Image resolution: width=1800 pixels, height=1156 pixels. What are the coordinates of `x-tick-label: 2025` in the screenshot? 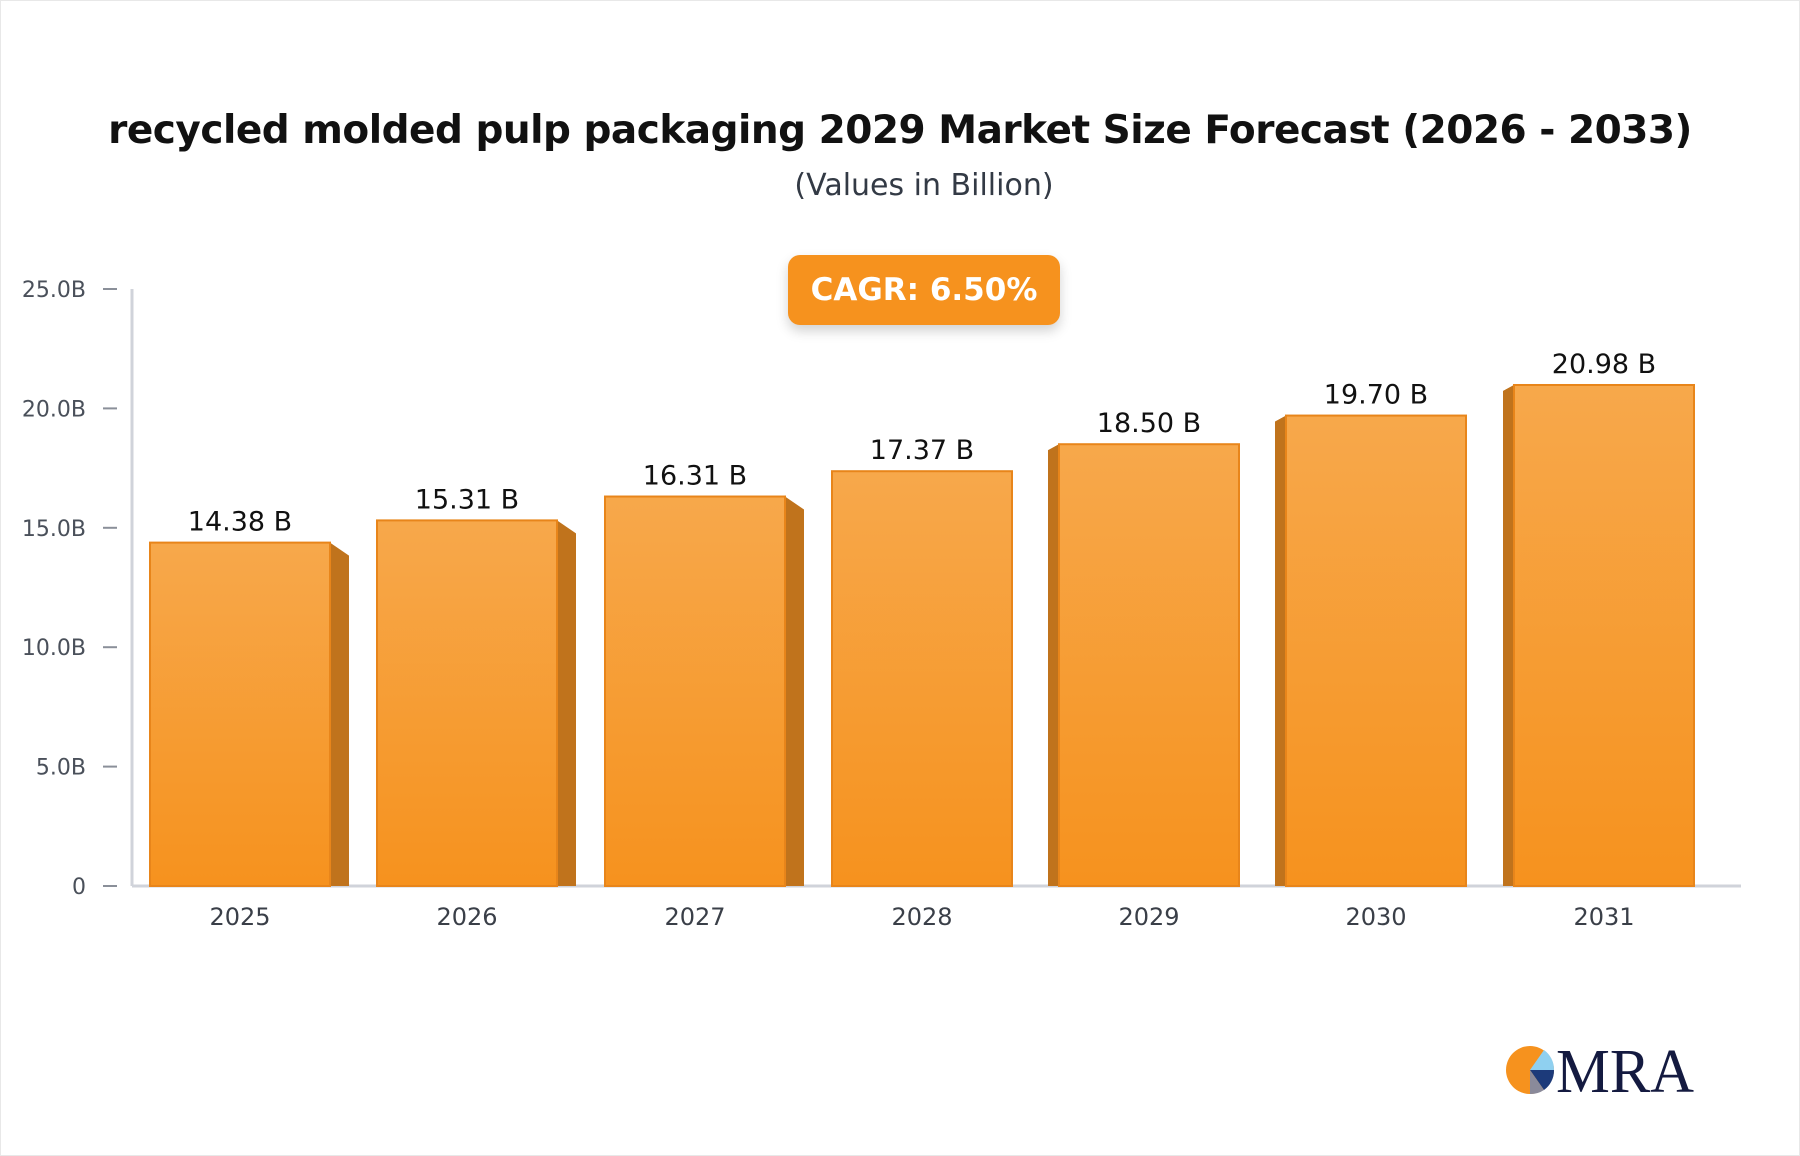 It's located at (239, 917).